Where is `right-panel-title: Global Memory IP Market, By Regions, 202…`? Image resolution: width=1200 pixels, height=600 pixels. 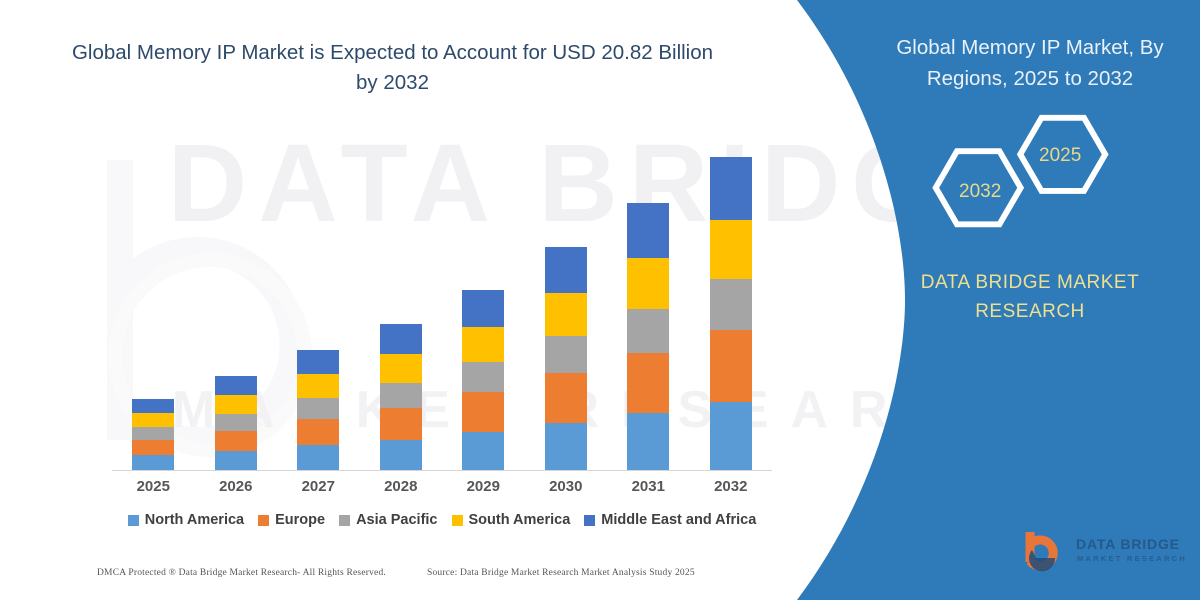
right-panel-title: Global Memory IP Market, By Regions, 202… is located at coordinates (1030, 63).